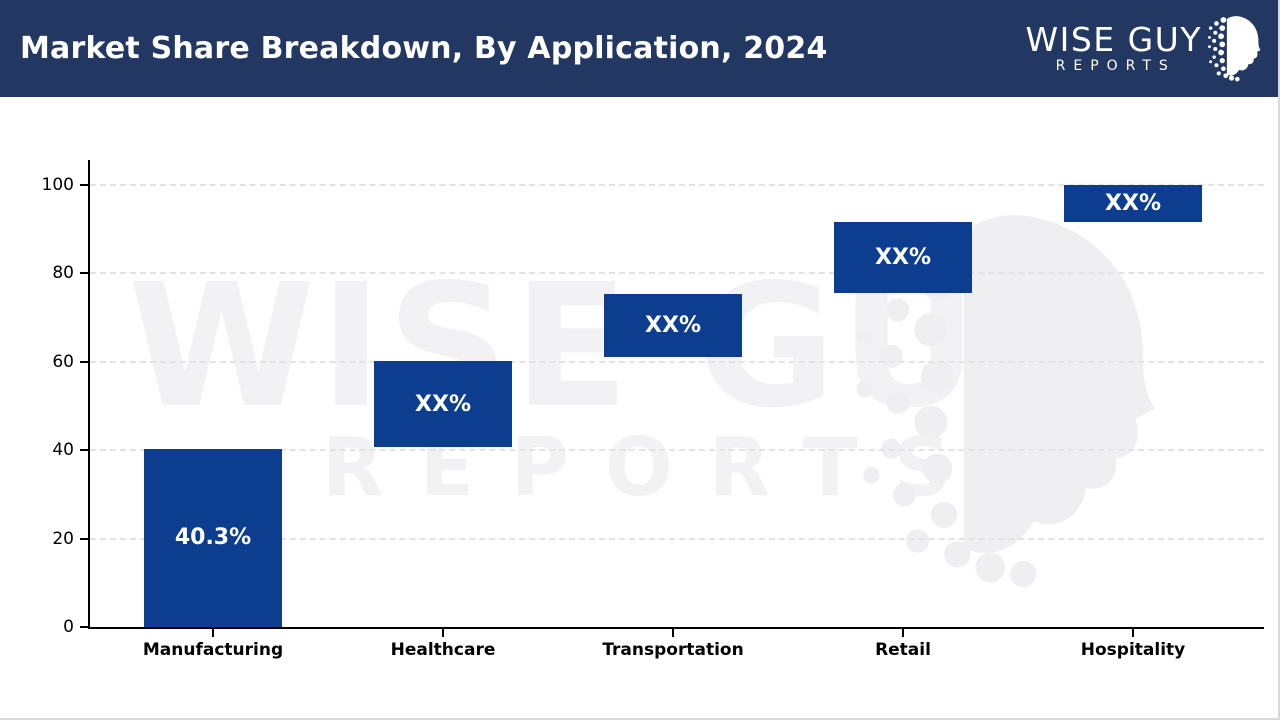 The width and height of the screenshot is (1280, 720). I want to click on x-tick-transportation, so click(673, 633).